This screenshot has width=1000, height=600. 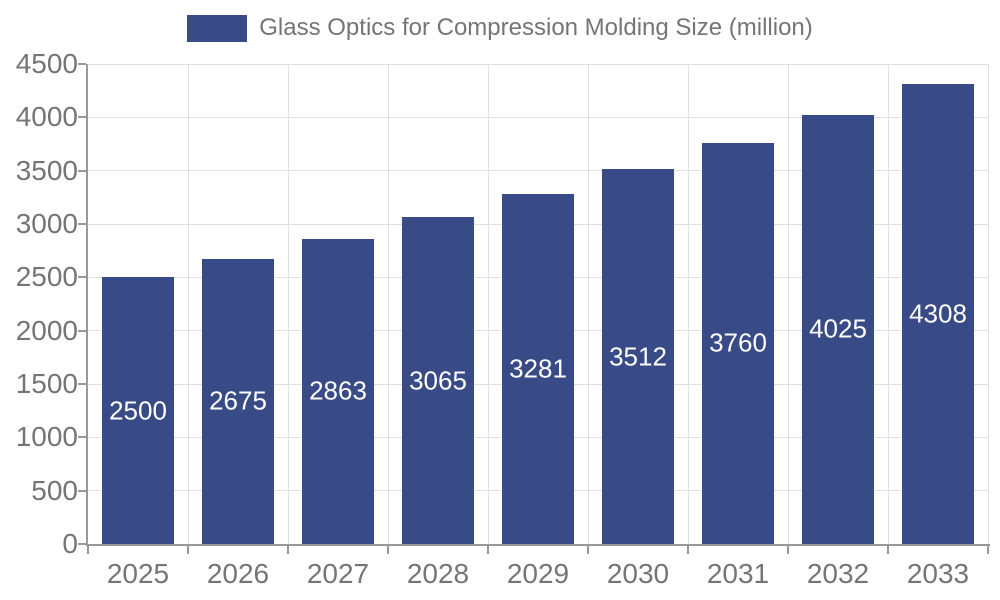 I want to click on x-axis-label-2027: 2027, so click(x=338, y=573).